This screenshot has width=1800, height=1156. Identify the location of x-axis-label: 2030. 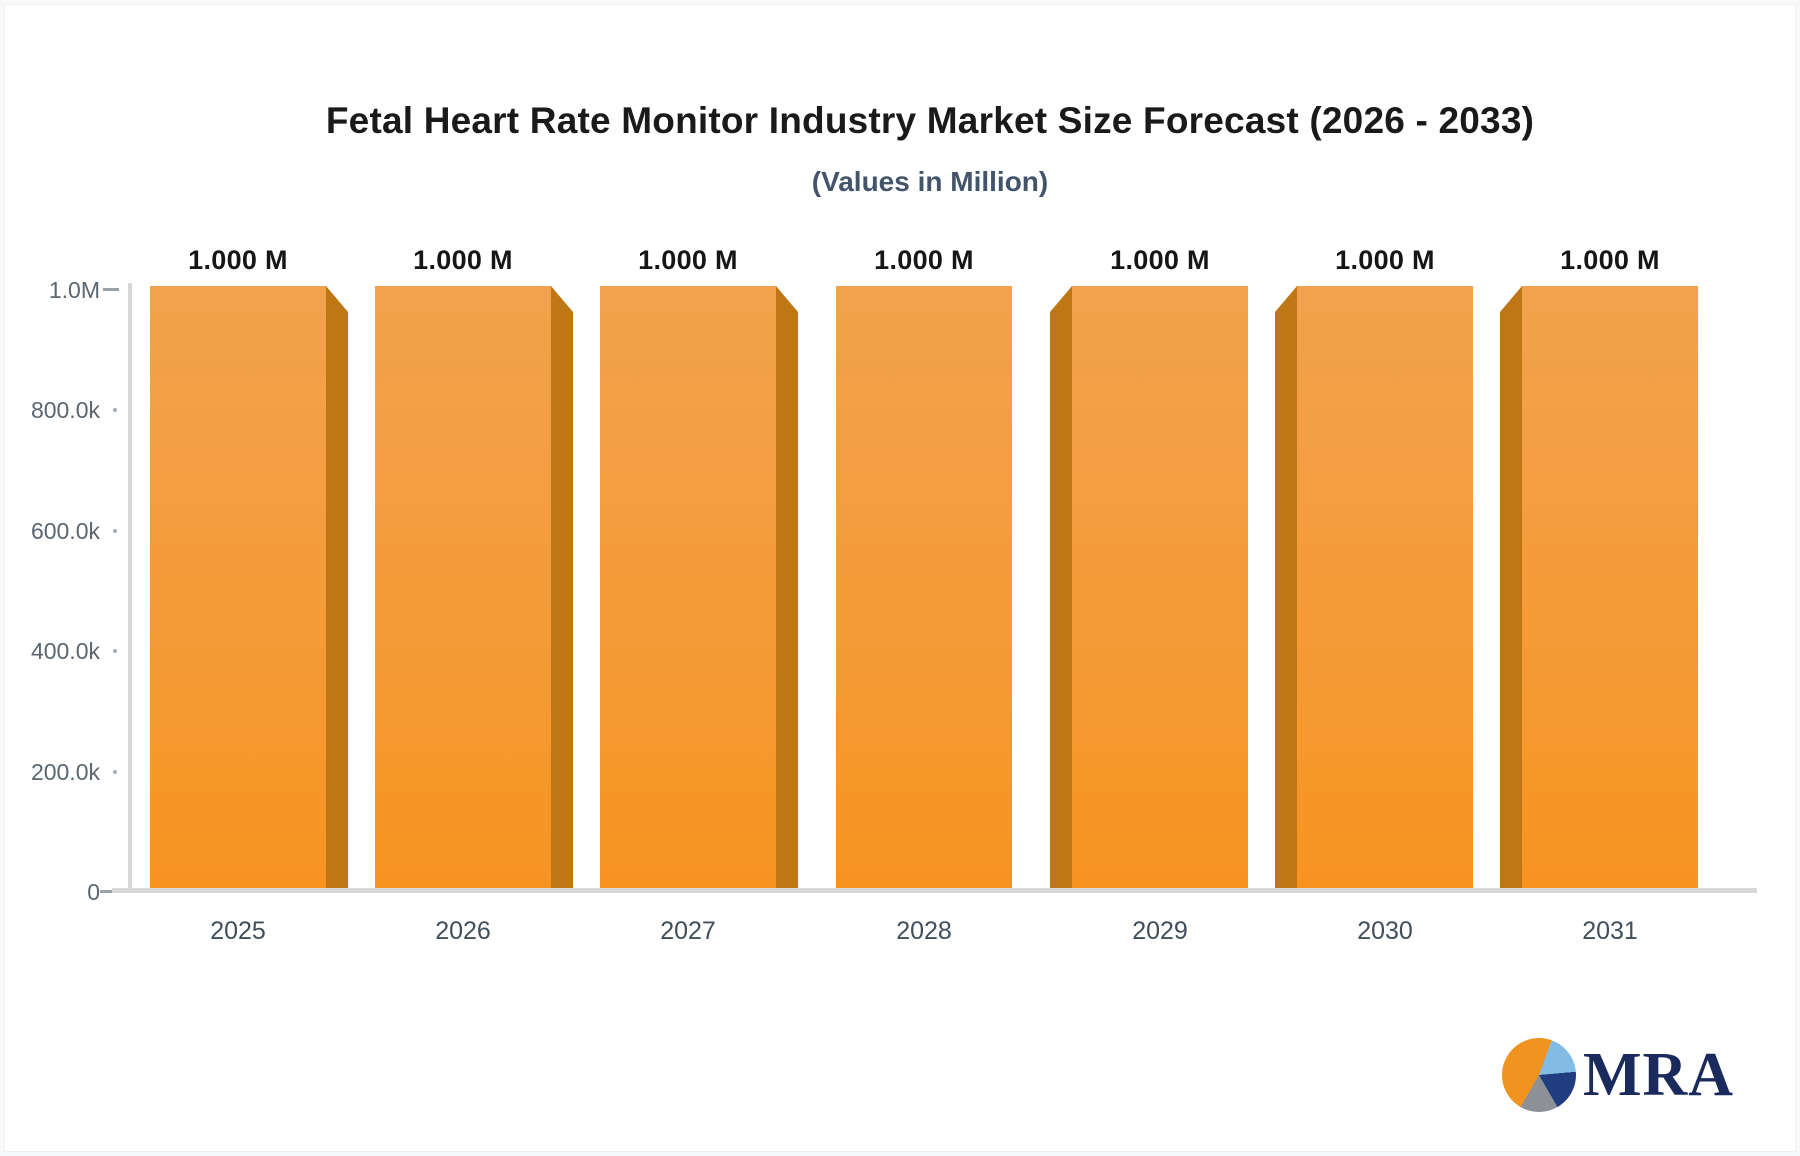
(1385, 931).